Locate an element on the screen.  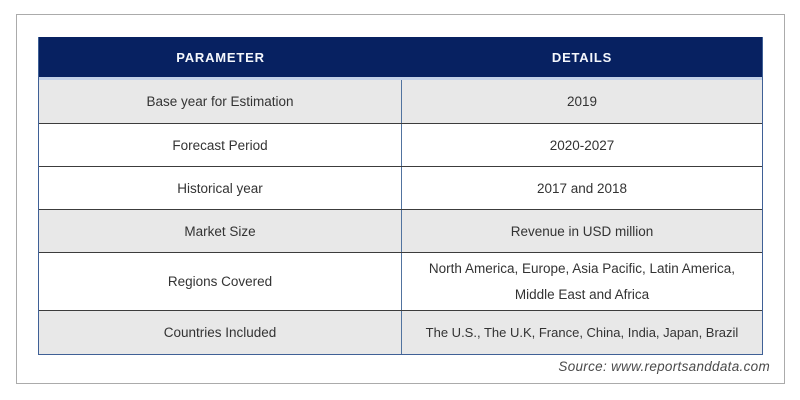
cell-parameter: Historical year is located at coordinates (220, 188).